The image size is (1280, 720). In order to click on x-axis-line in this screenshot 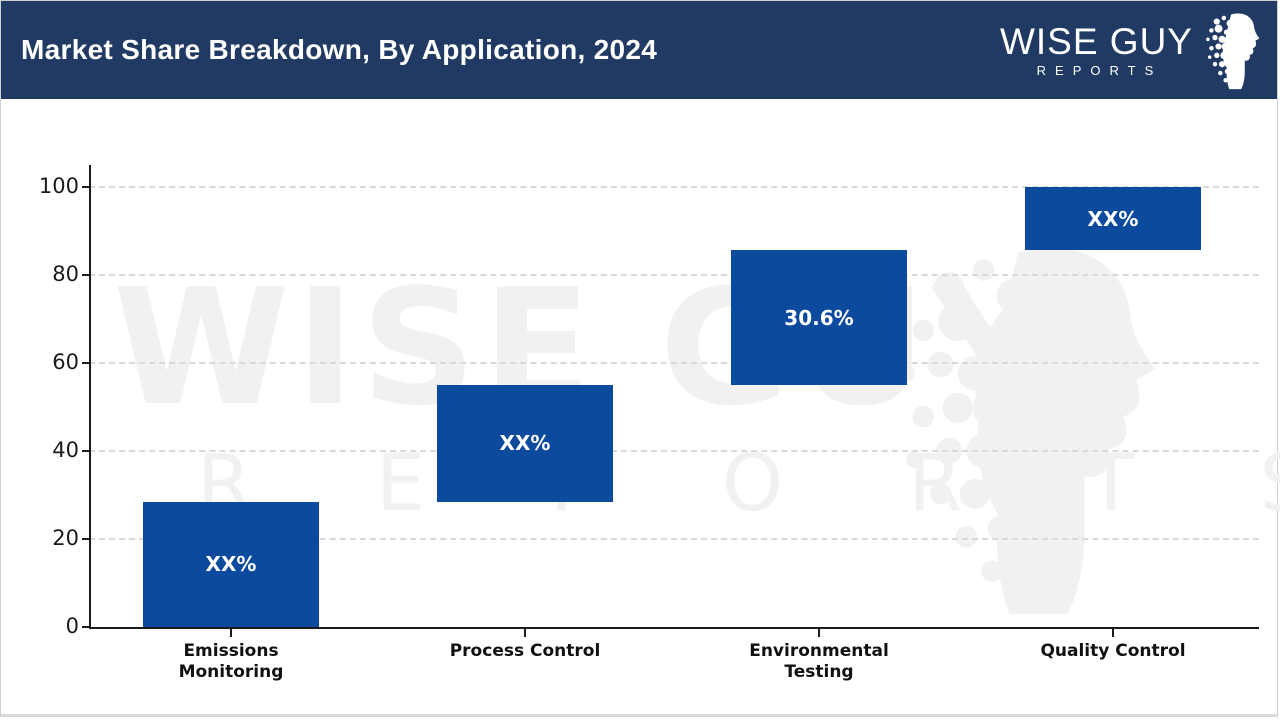, I will do `click(674, 628)`.